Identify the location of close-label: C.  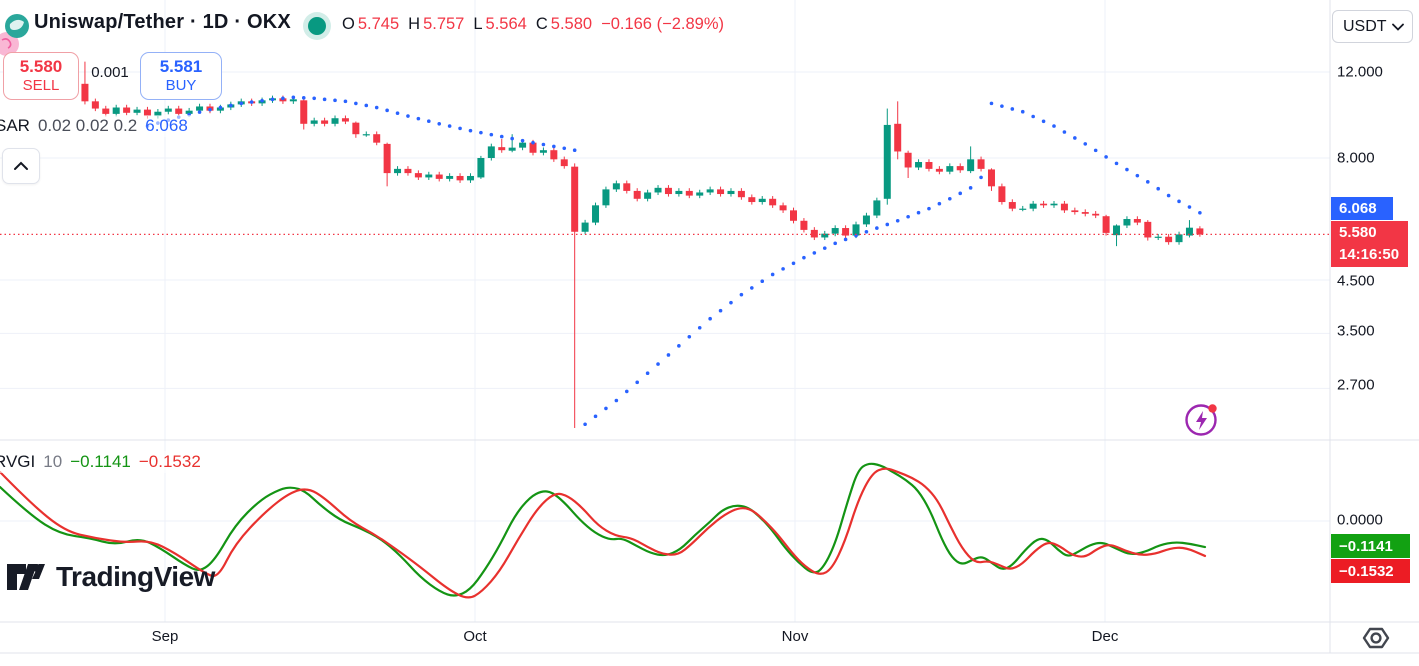
(541, 24).